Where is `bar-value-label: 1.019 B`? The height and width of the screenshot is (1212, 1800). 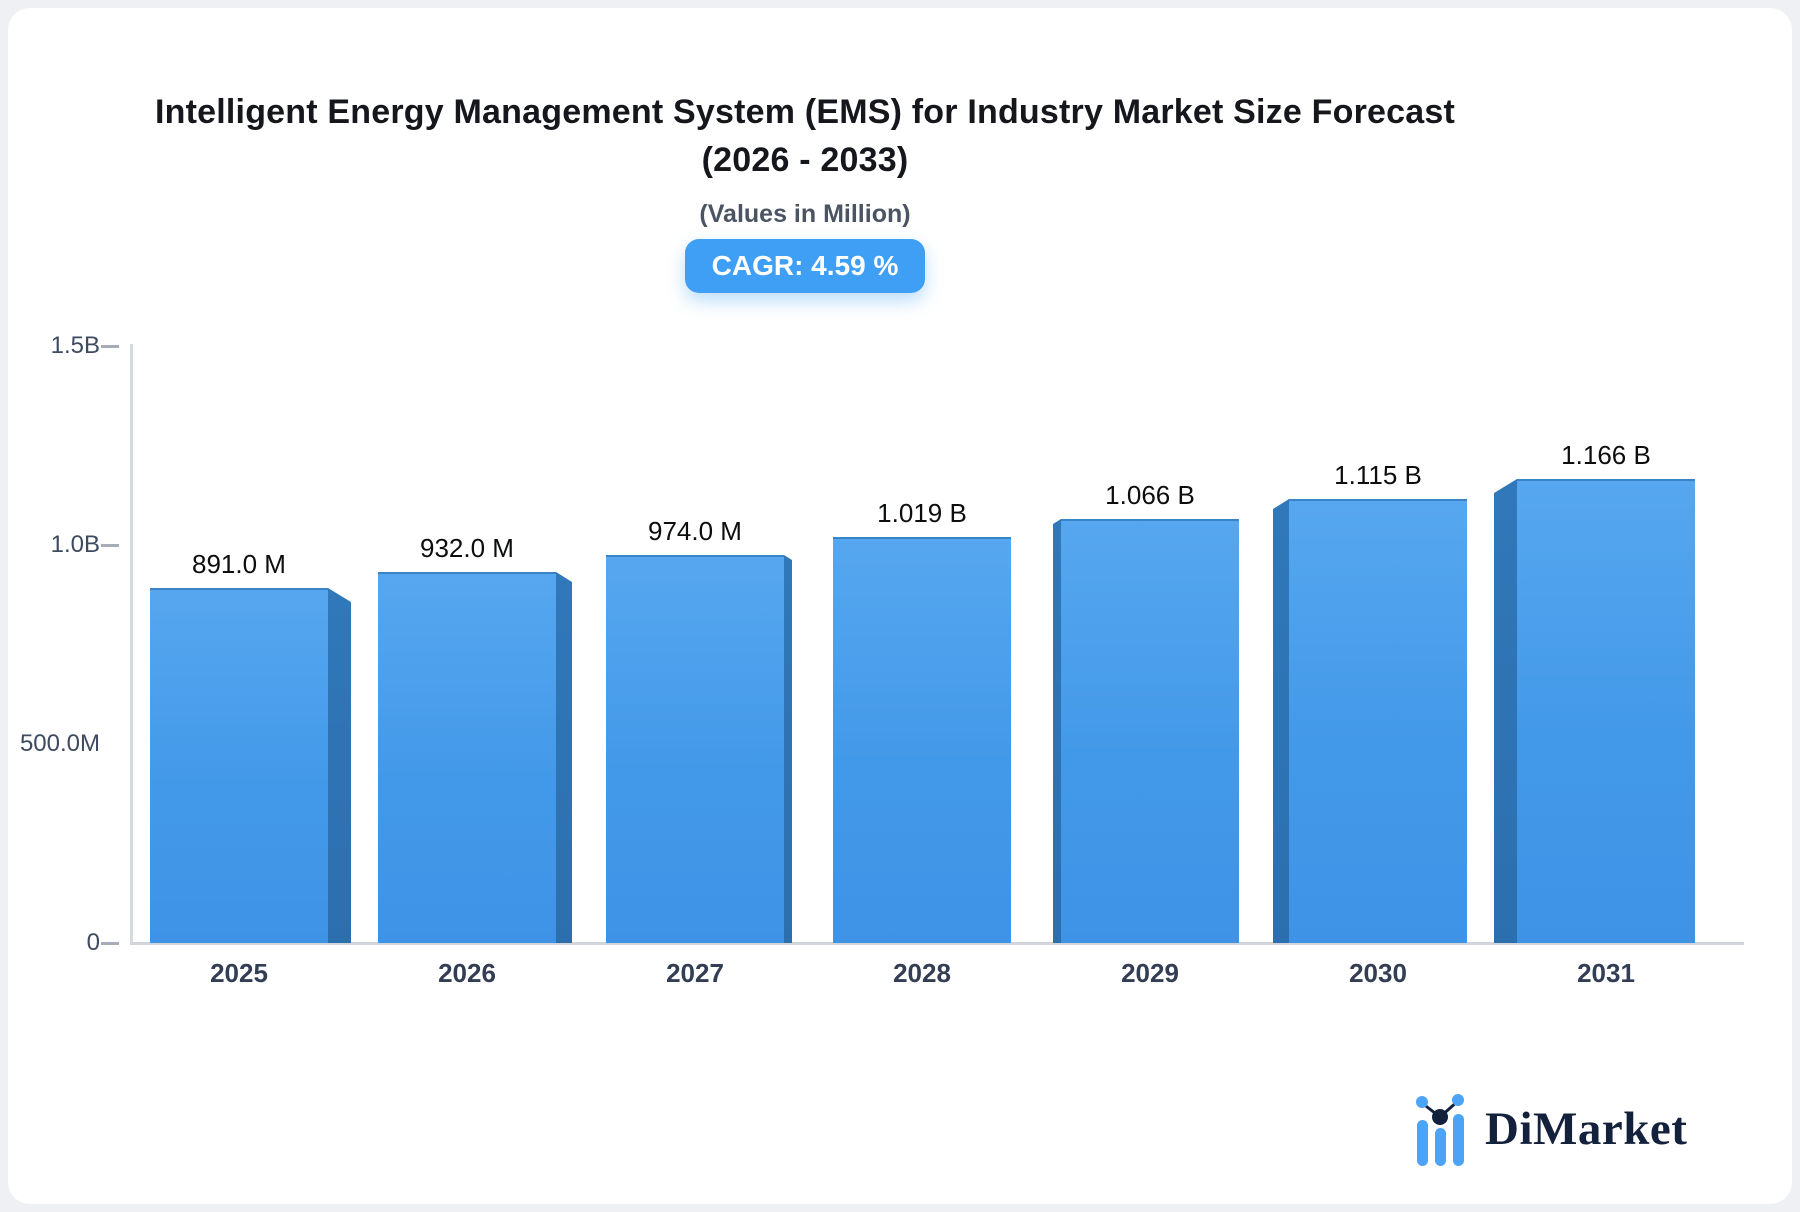 bar-value-label: 1.019 B is located at coordinates (922, 513).